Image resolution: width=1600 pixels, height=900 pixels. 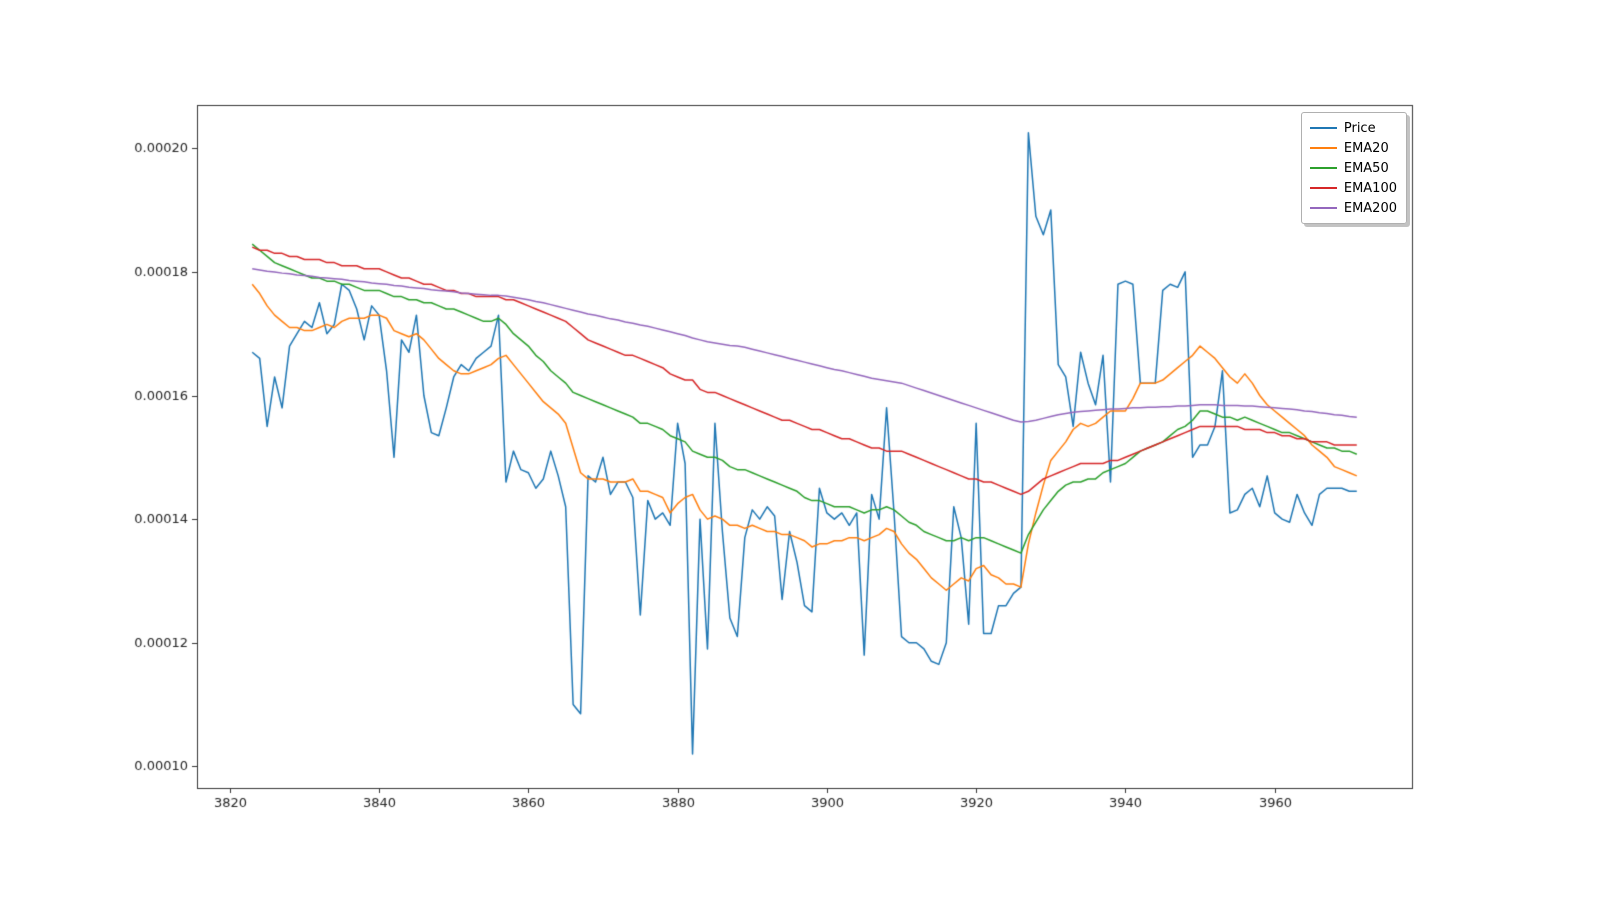 I want to click on legend-label: EMA200, so click(x=1370, y=208).